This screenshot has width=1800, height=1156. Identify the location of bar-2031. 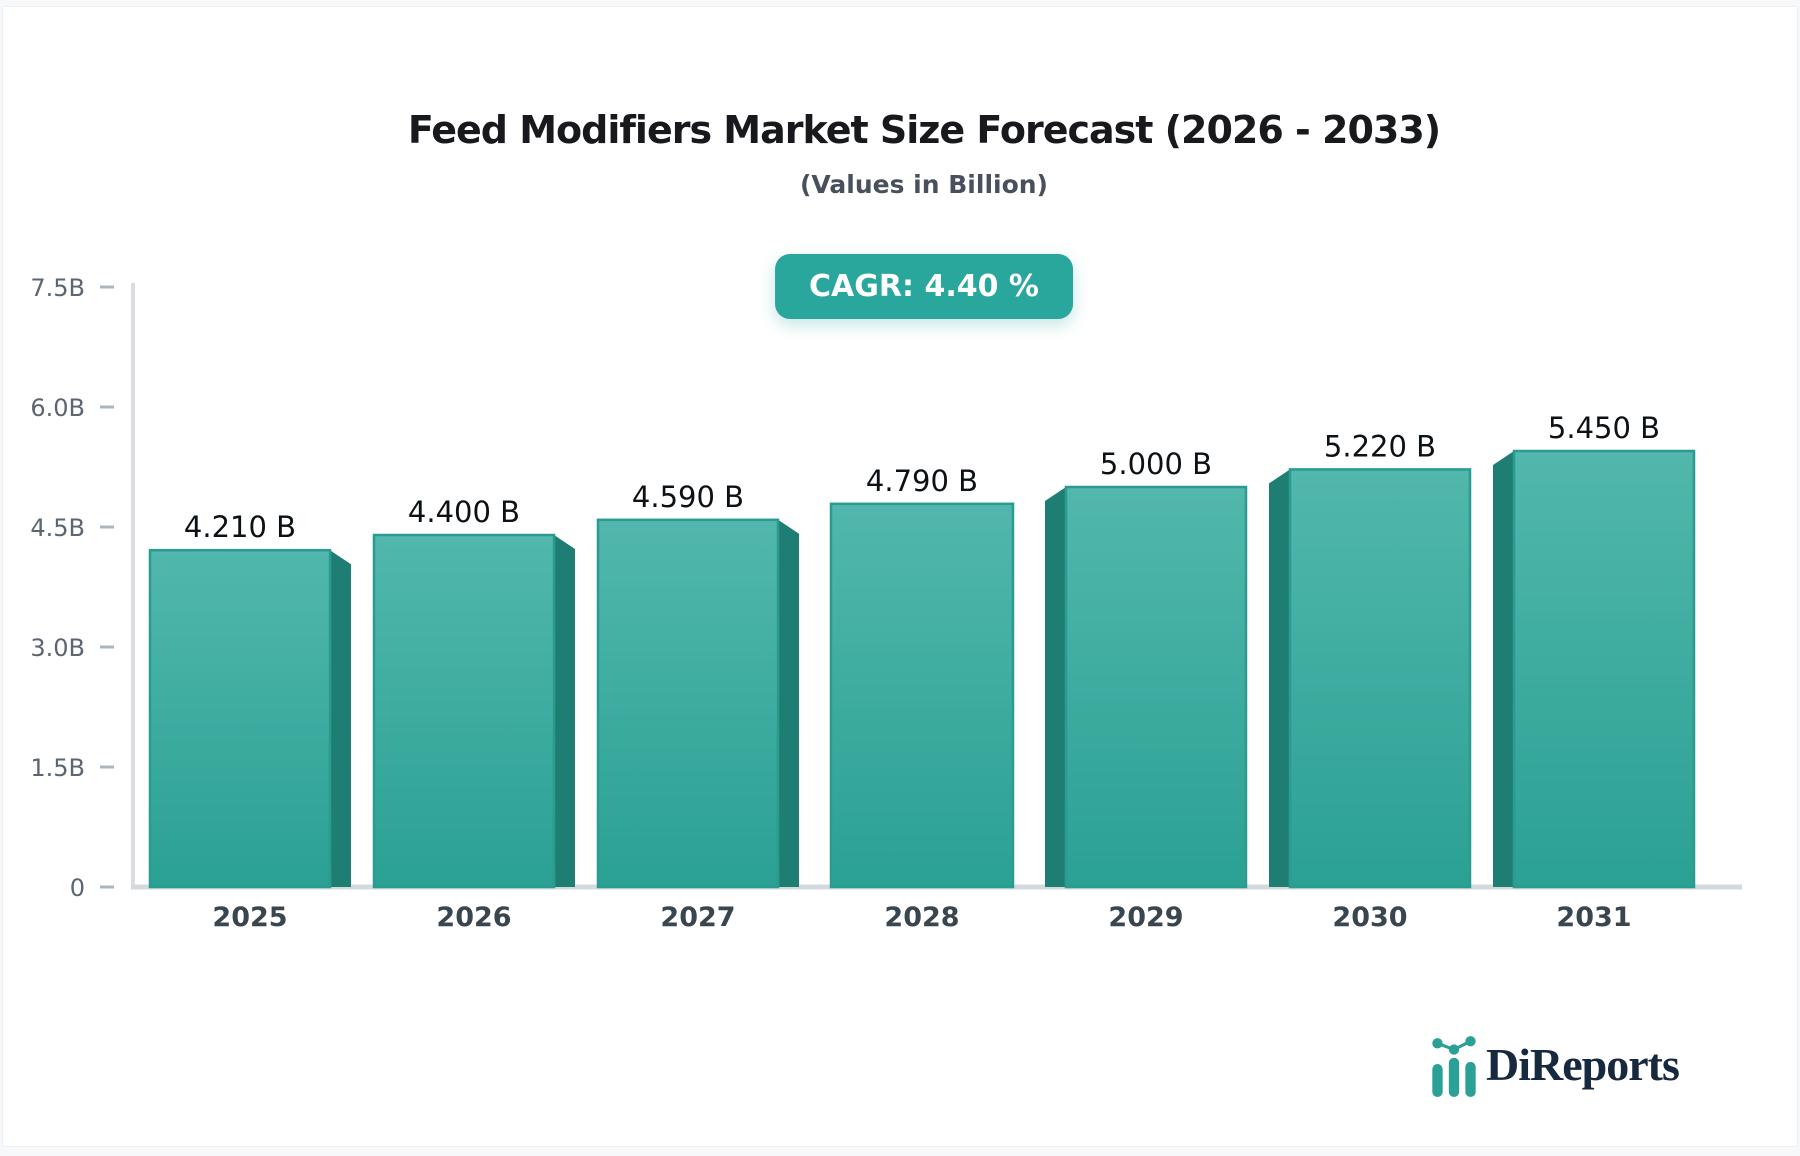
(1604, 669).